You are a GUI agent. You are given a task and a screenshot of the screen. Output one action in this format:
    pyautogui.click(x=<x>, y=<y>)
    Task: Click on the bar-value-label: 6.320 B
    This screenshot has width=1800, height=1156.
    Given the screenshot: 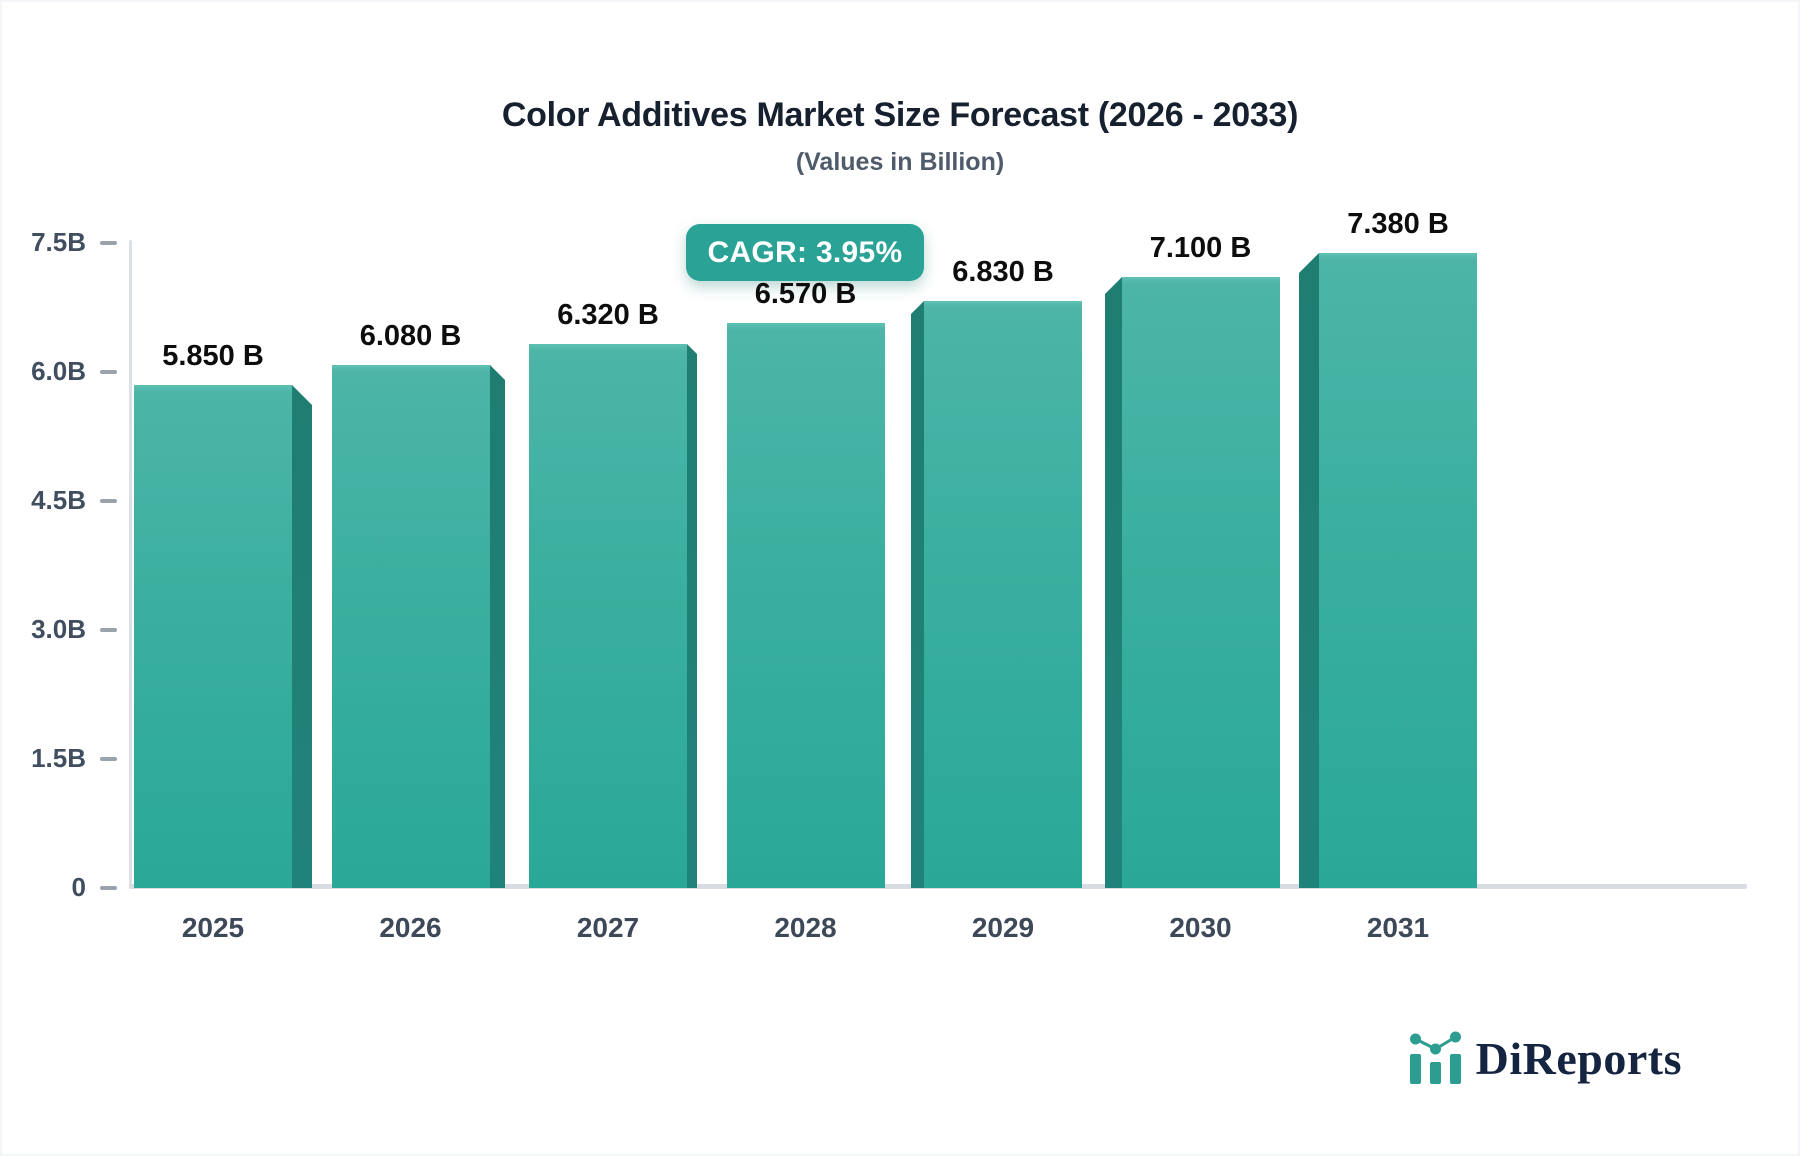 What is the action you would take?
    pyautogui.click(x=608, y=315)
    